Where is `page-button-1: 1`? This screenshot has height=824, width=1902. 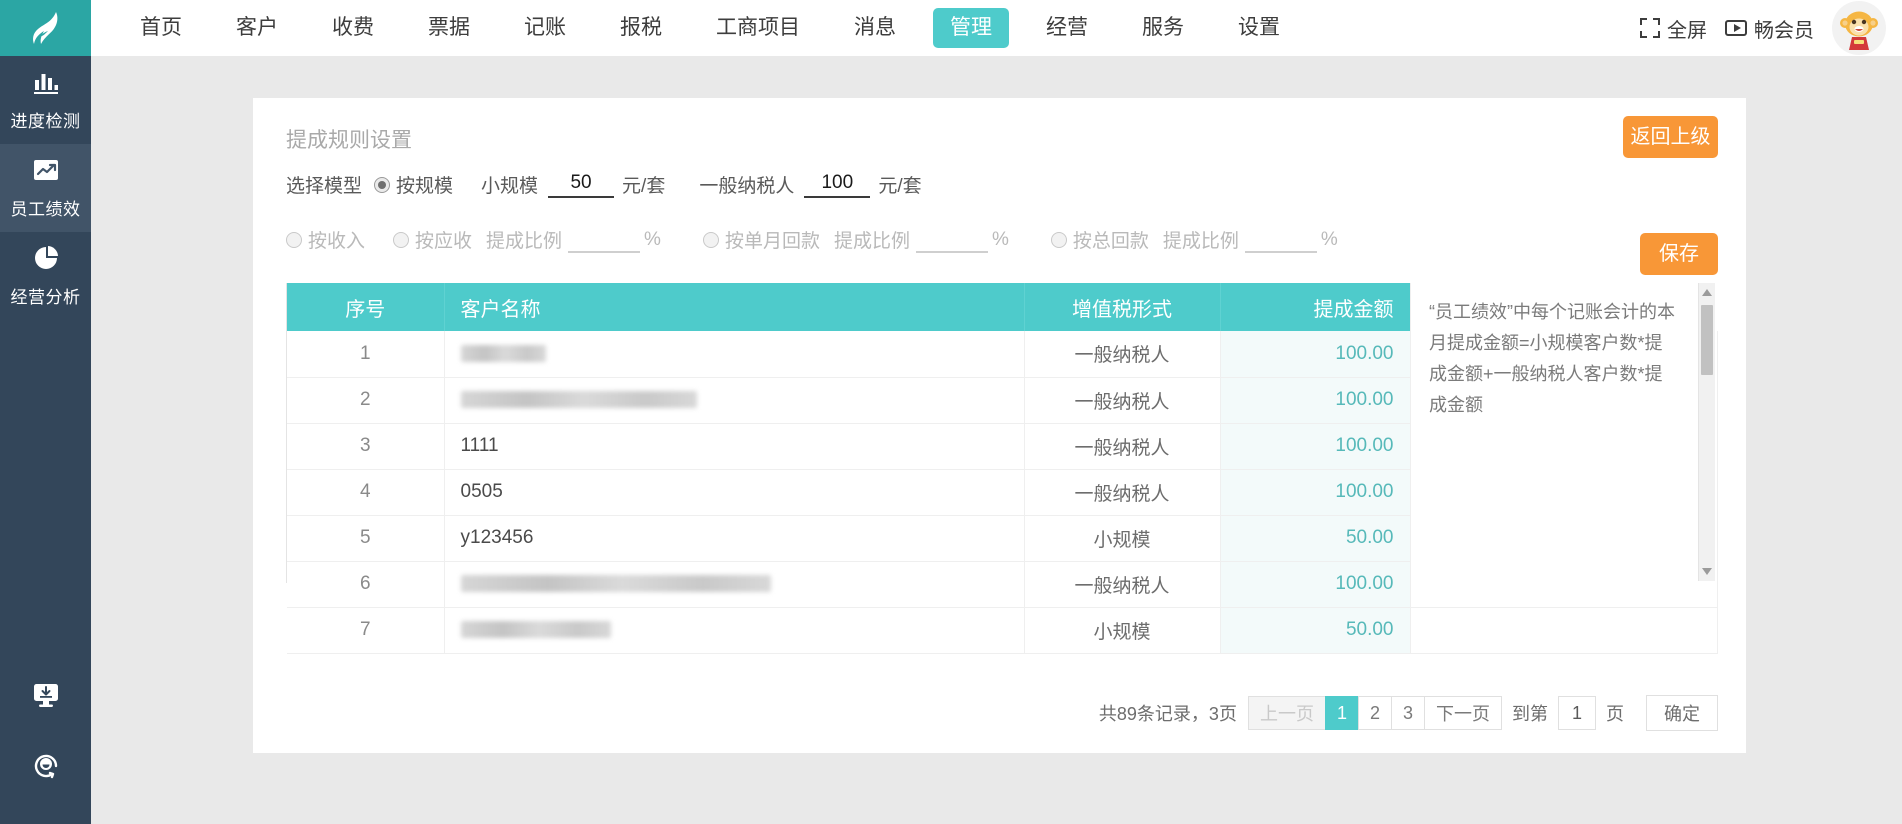 page-button-1: 1 is located at coordinates (1341, 713).